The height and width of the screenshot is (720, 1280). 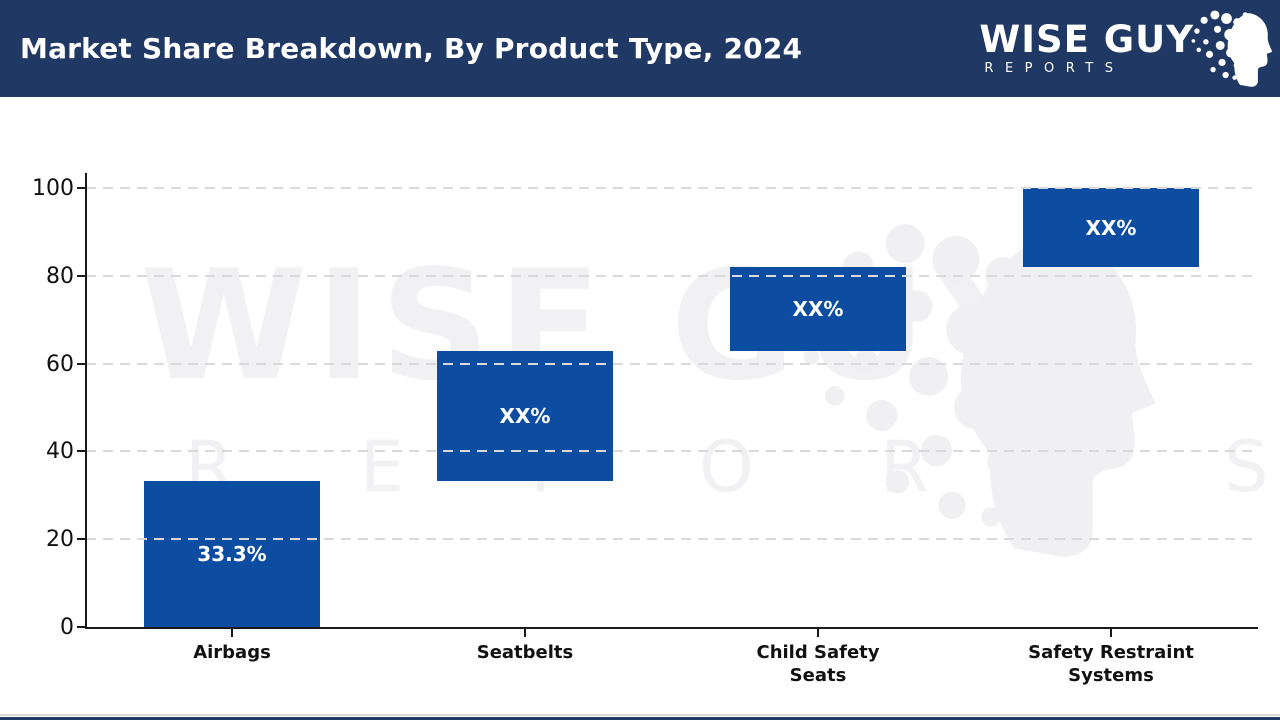 I want to click on bar-value-label-seatbelts: XX%, so click(x=525, y=415).